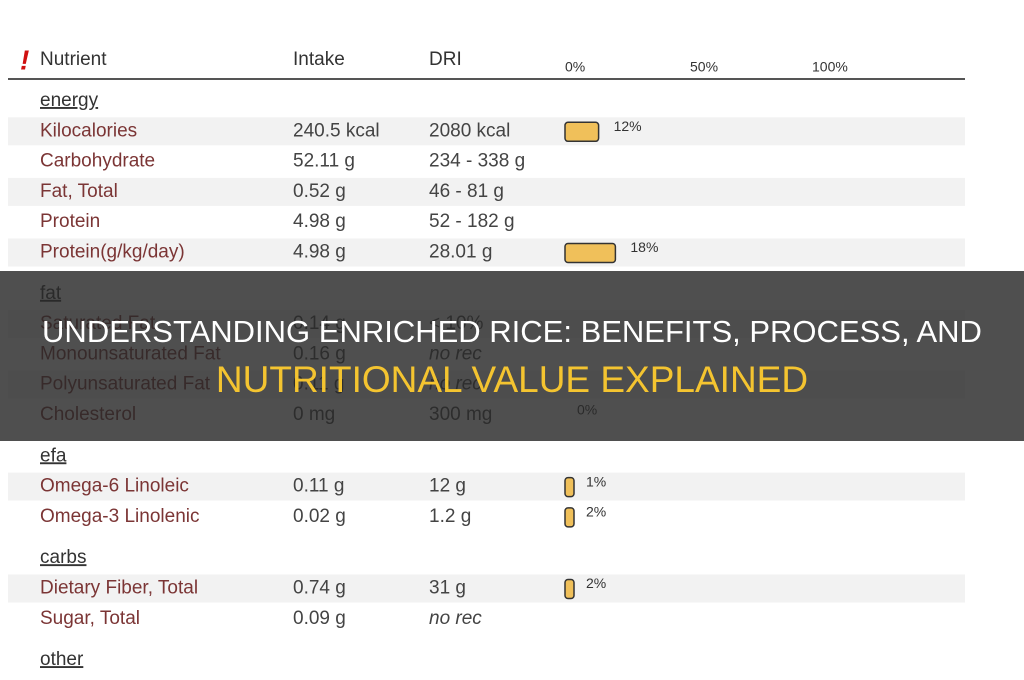 The image size is (1024, 680). I want to click on scale-label: 0%, so click(575, 67).